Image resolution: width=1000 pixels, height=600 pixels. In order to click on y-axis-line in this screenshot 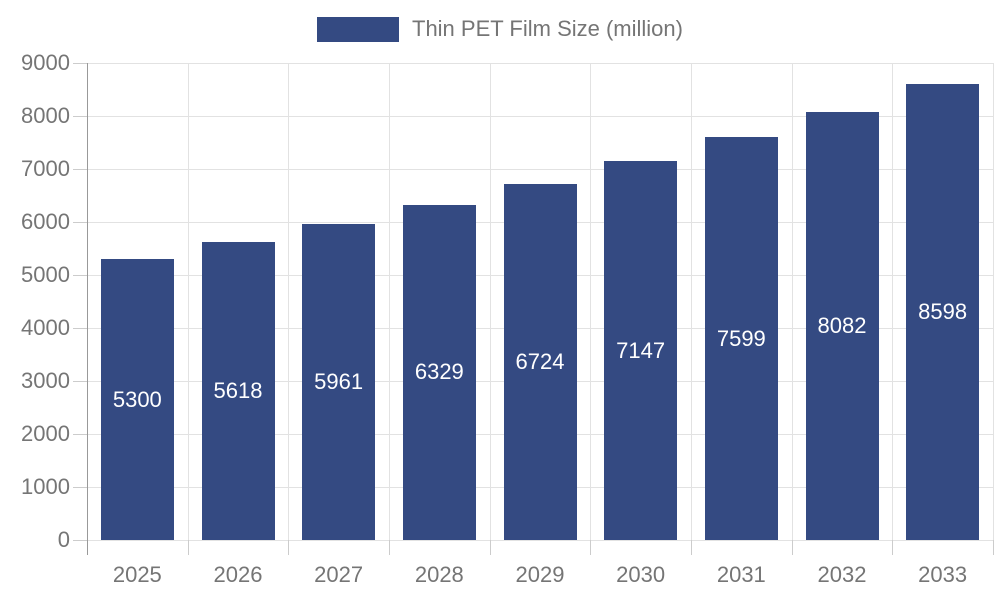, I will do `click(87, 309)`.